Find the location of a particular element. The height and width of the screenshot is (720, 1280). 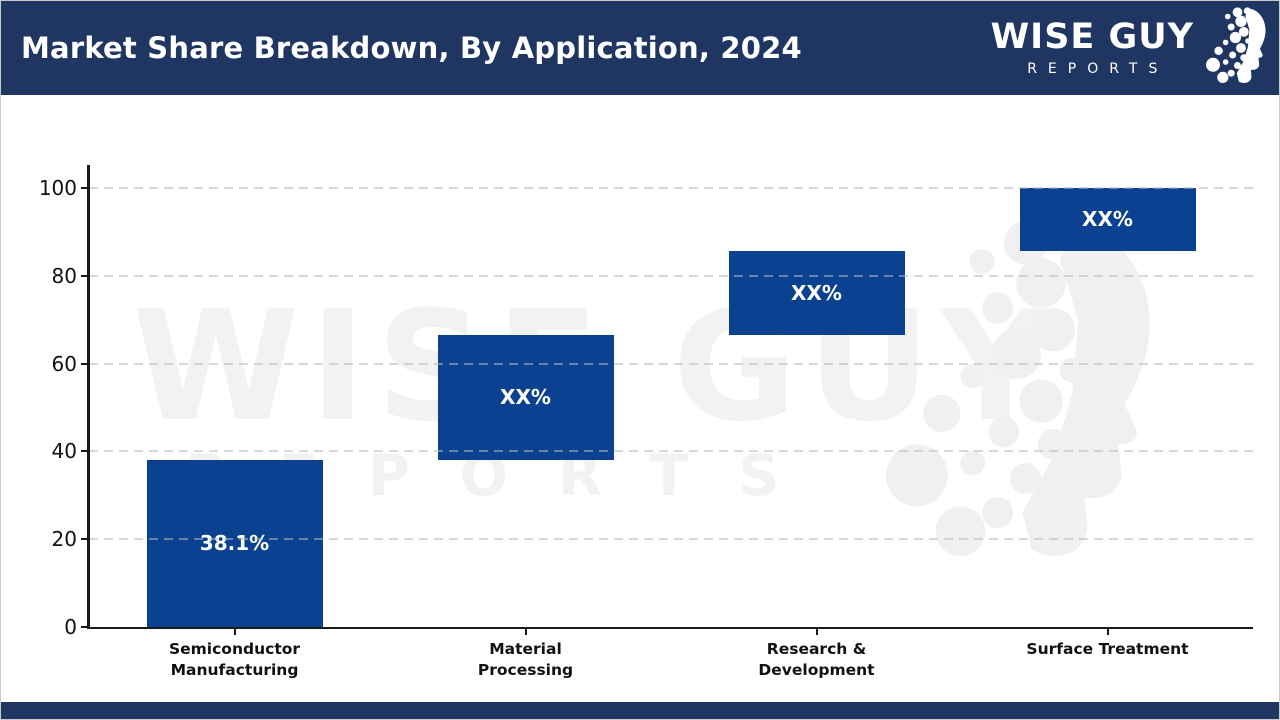

logo-subtitle: REPORTS is located at coordinates (1098, 69).